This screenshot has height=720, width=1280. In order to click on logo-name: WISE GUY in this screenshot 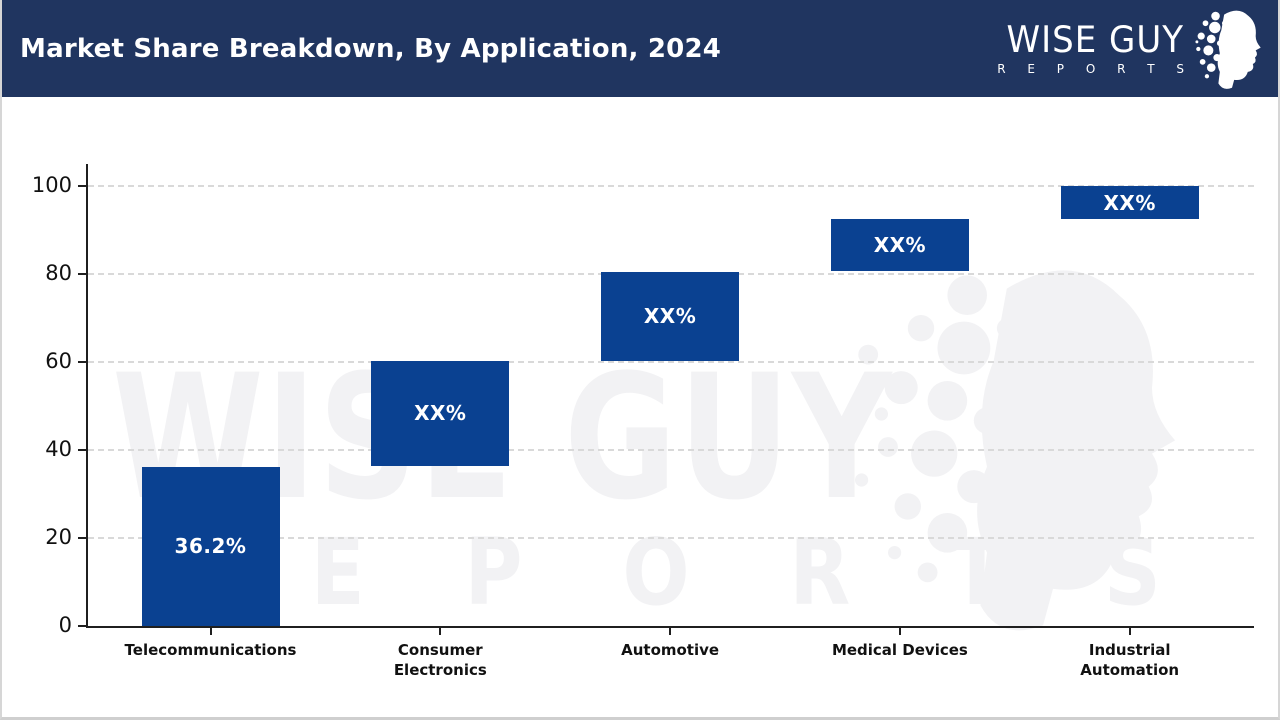, I will do `click(1095, 39)`.